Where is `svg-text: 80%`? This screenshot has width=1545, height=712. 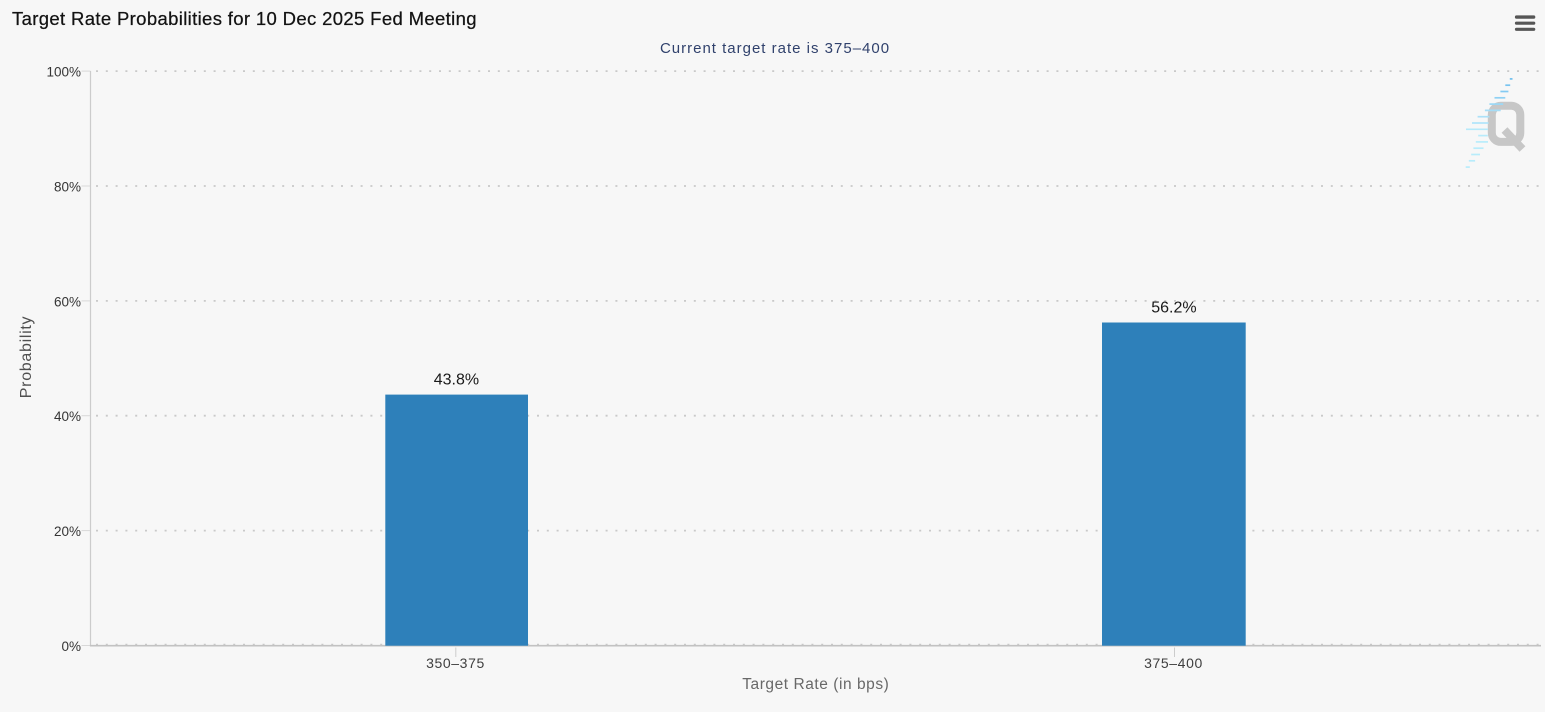 svg-text: 80% is located at coordinates (67, 187).